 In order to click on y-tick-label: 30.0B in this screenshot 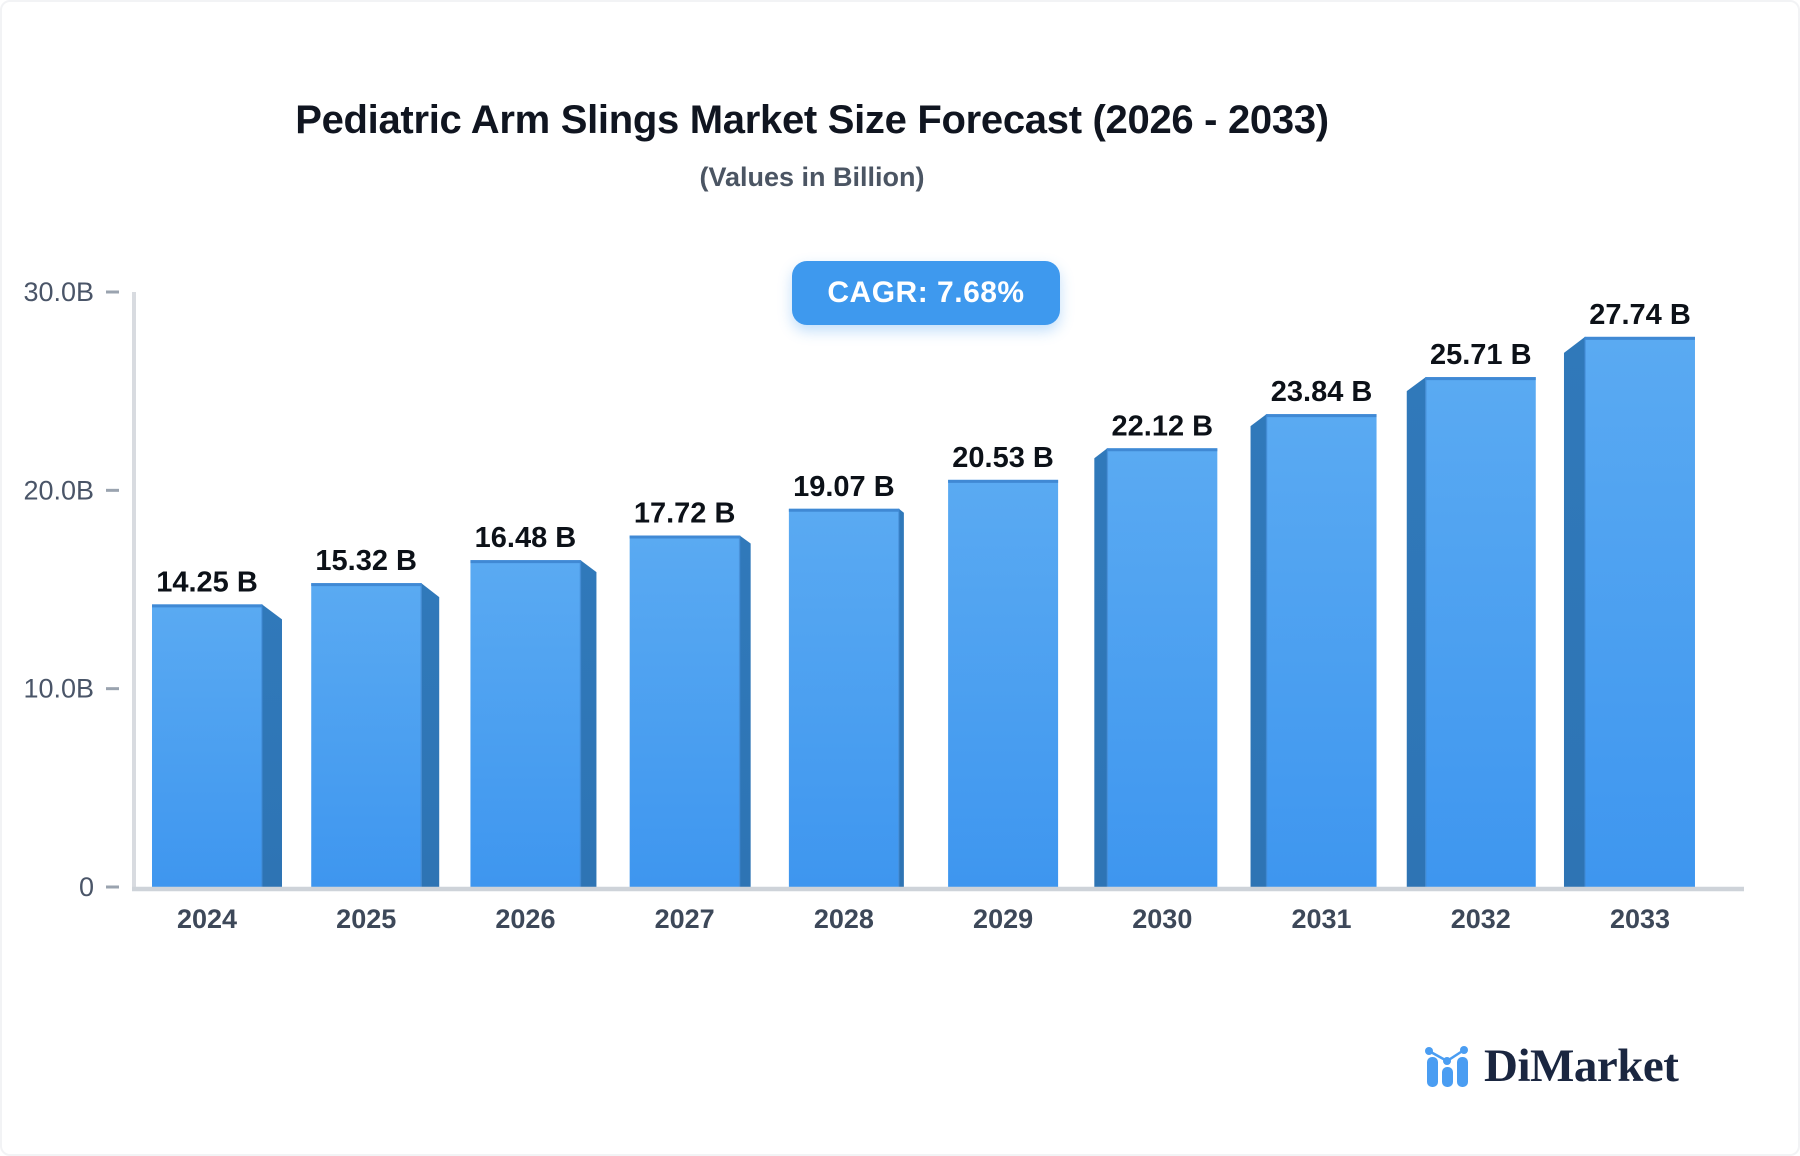, I will do `click(58, 292)`.